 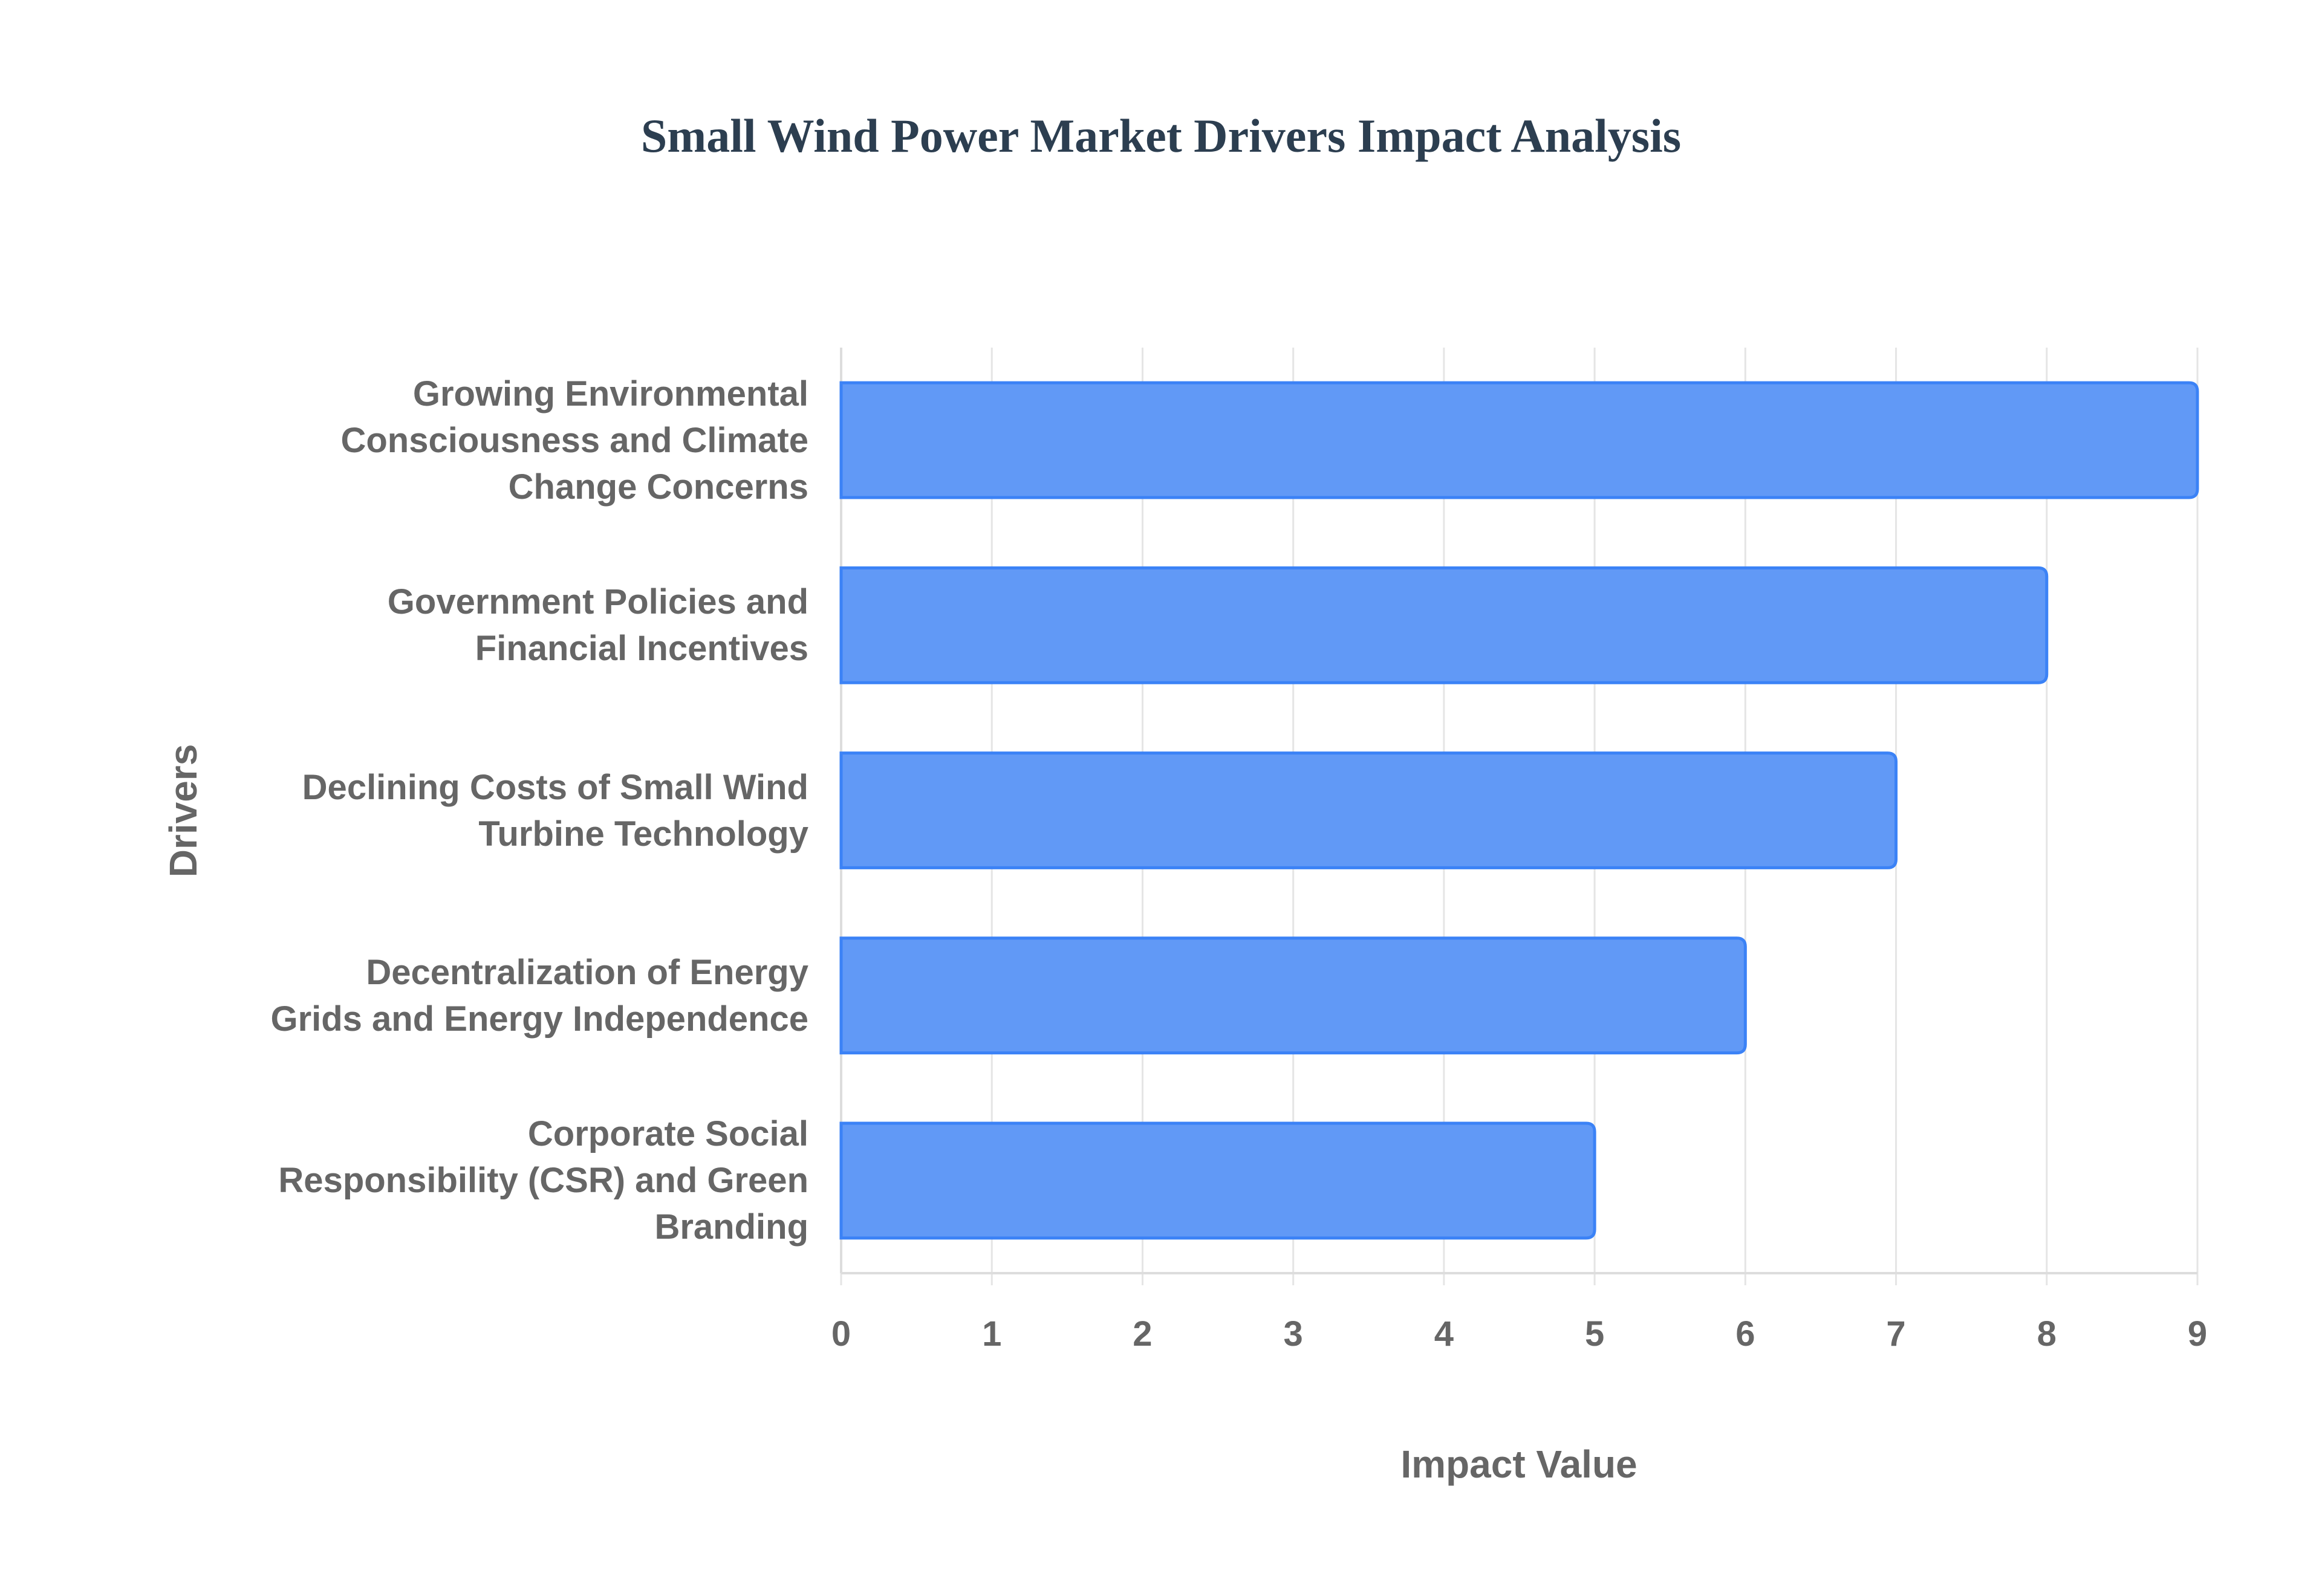 I want to click on y-tick-label-line: Growing Environmental, so click(x=610, y=394).